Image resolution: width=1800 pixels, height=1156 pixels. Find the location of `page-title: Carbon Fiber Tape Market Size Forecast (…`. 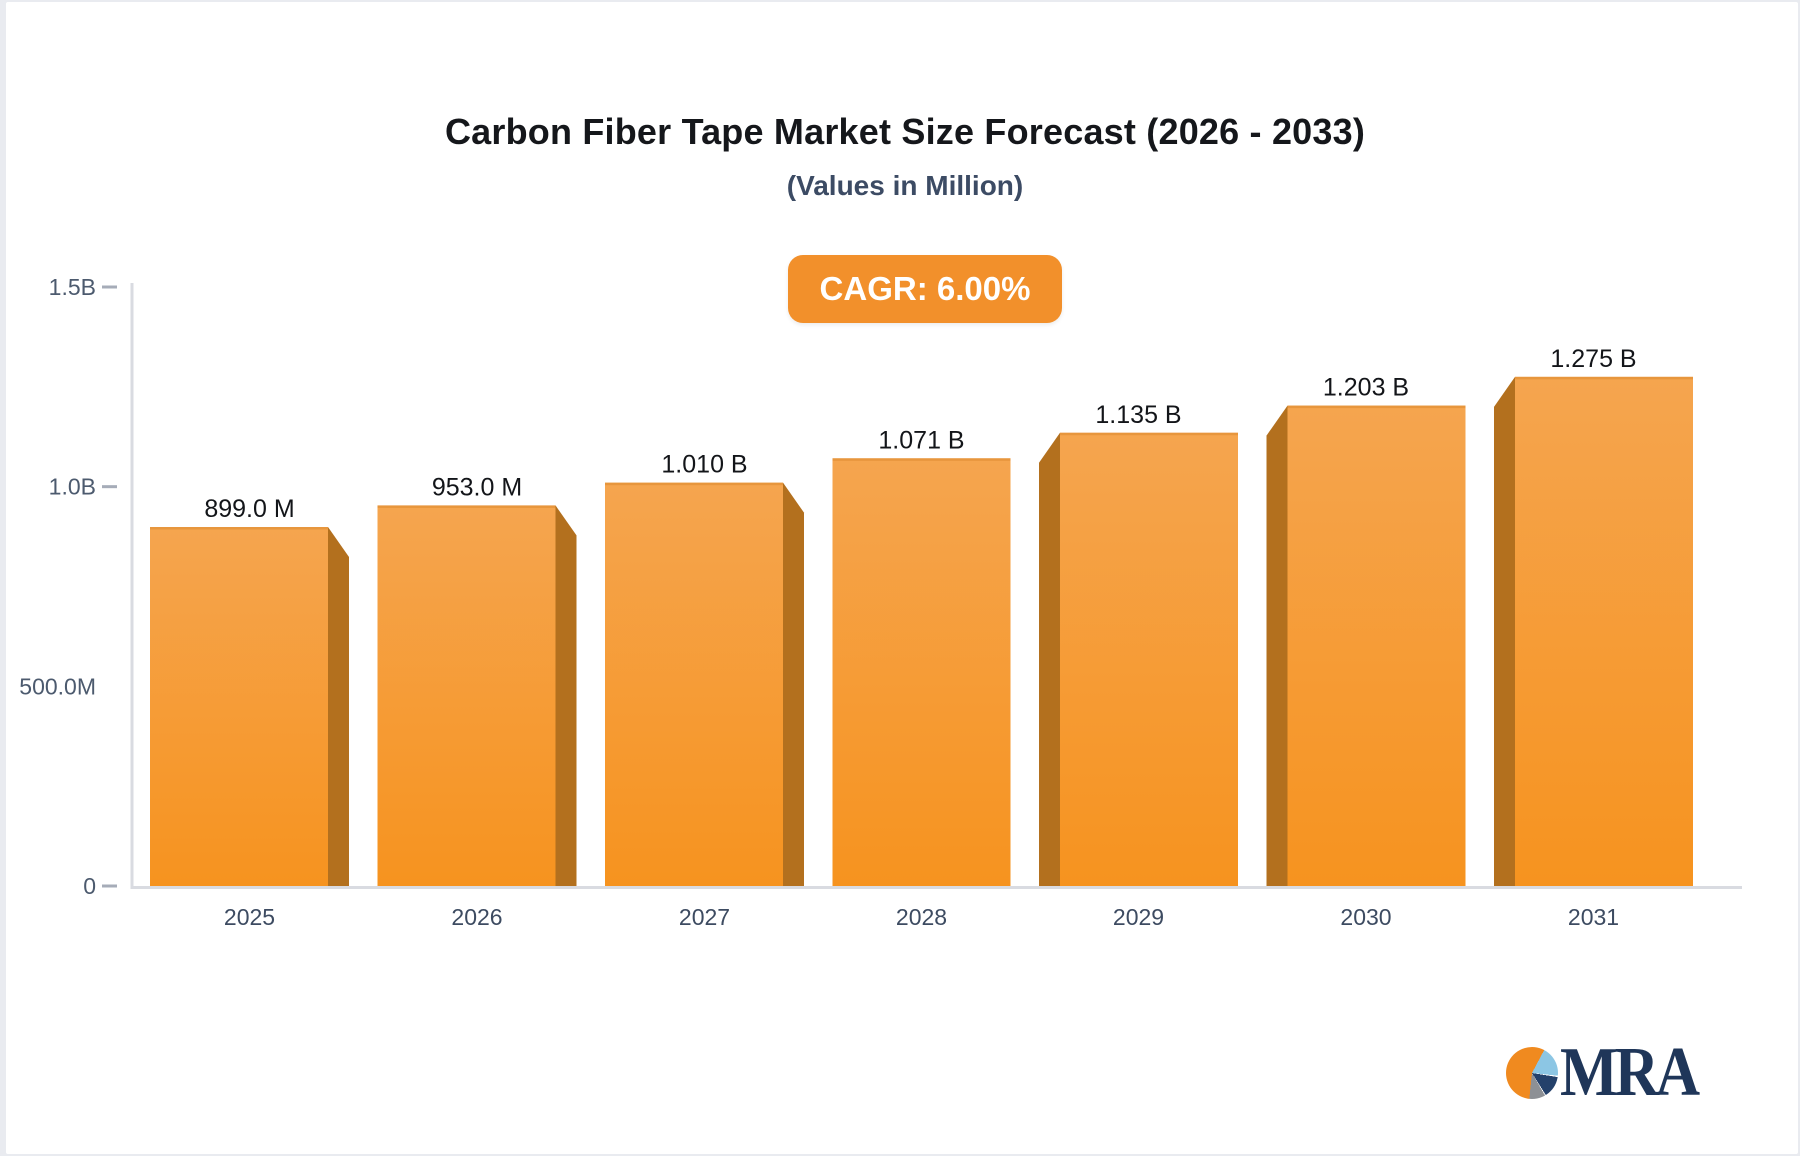

page-title: Carbon Fiber Tape Market Size Forecast (… is located at coordinates (905, 131).